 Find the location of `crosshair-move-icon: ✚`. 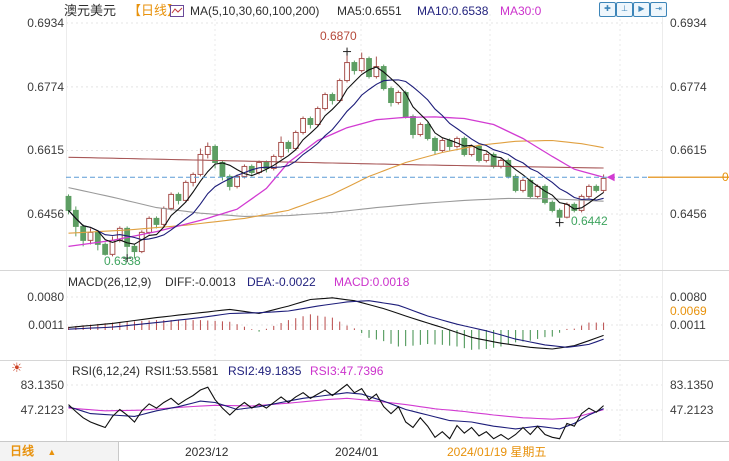

crosshair-move-icon: ✚ is located at coordinates (607, 9).